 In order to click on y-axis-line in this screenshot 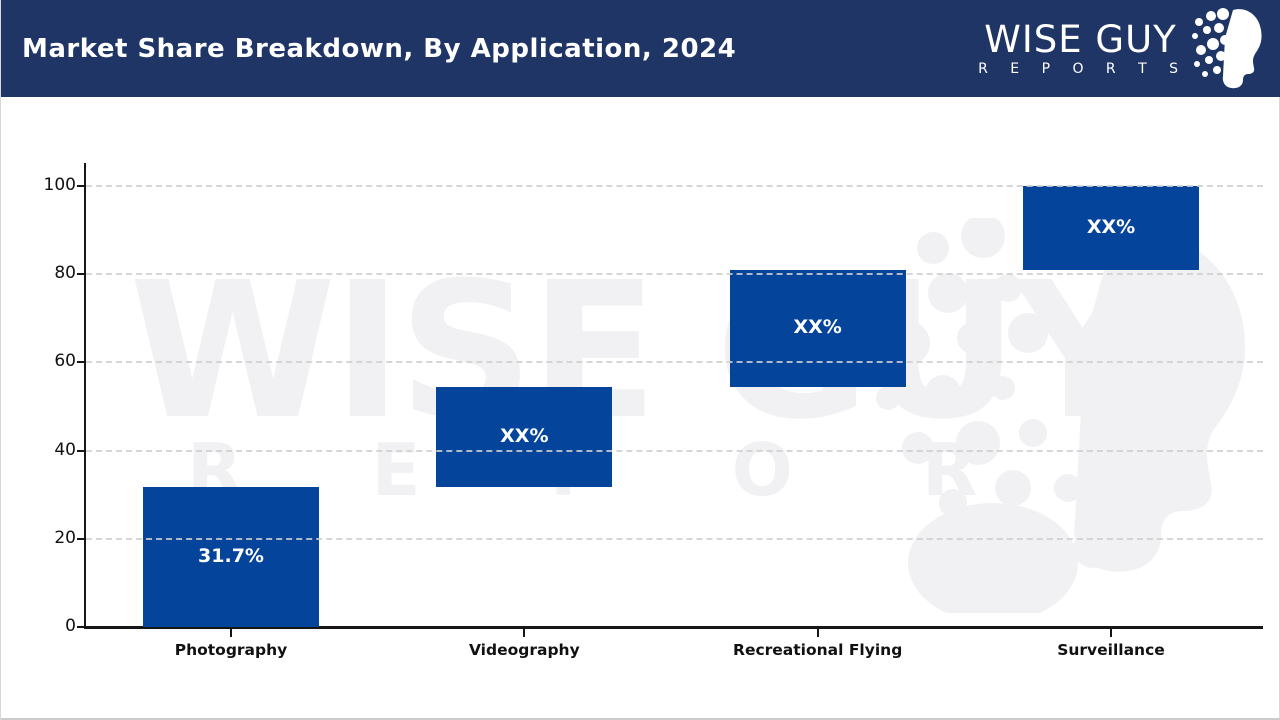, I will do `click(85, 396)`.